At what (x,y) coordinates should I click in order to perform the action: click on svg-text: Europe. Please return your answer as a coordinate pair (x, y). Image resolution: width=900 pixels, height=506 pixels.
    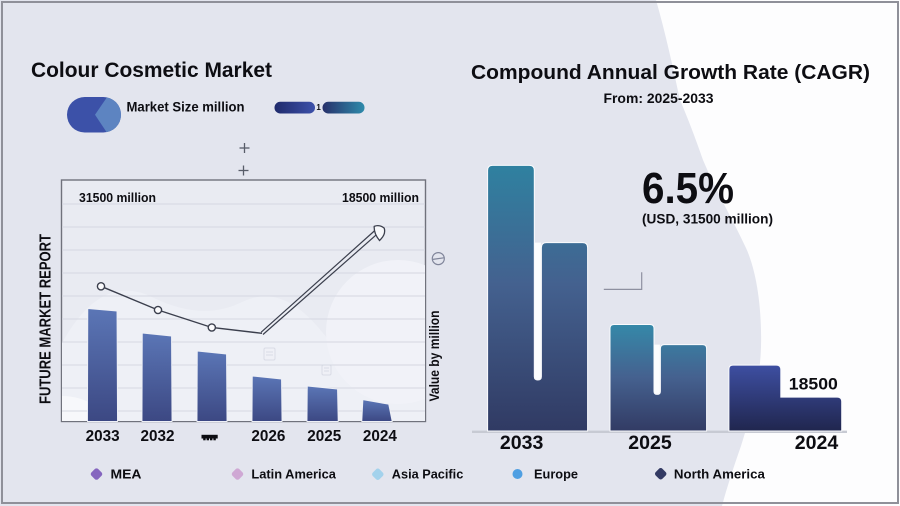
    Looking at the image, I should click on (556, 474).